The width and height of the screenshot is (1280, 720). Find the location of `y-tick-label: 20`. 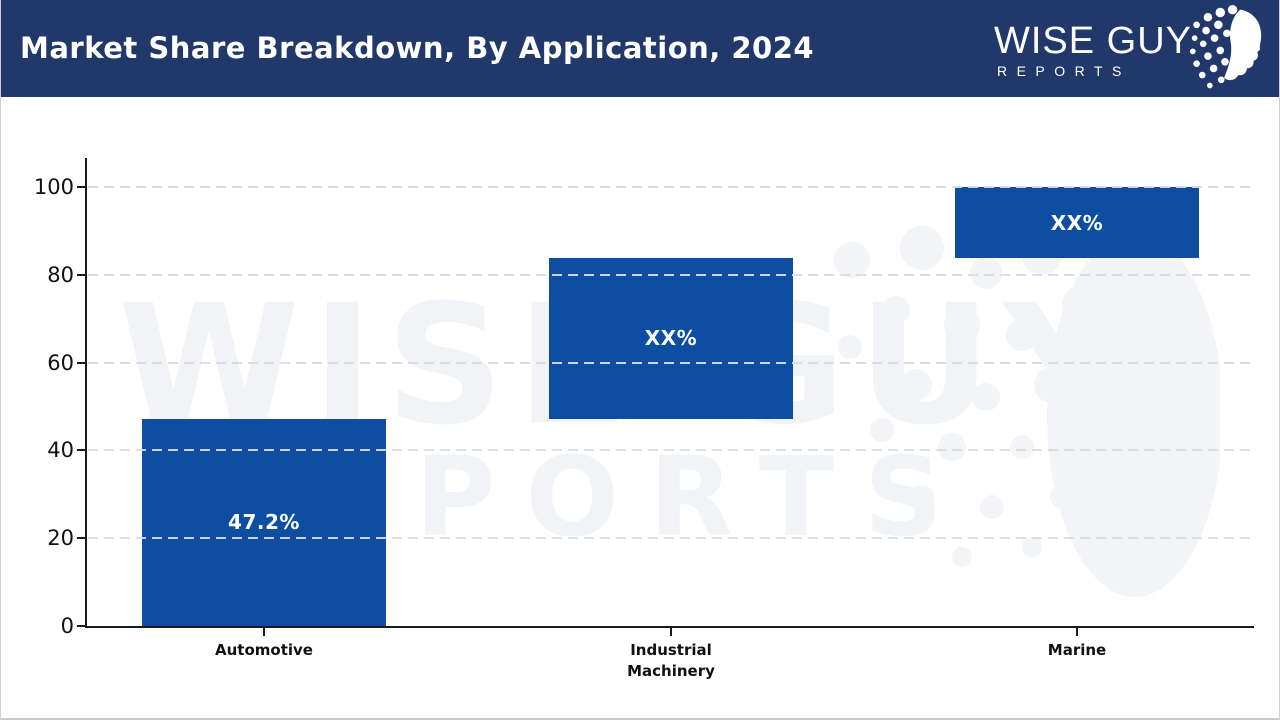

y-tick-label: 20 is located at coordinates (60, 538).